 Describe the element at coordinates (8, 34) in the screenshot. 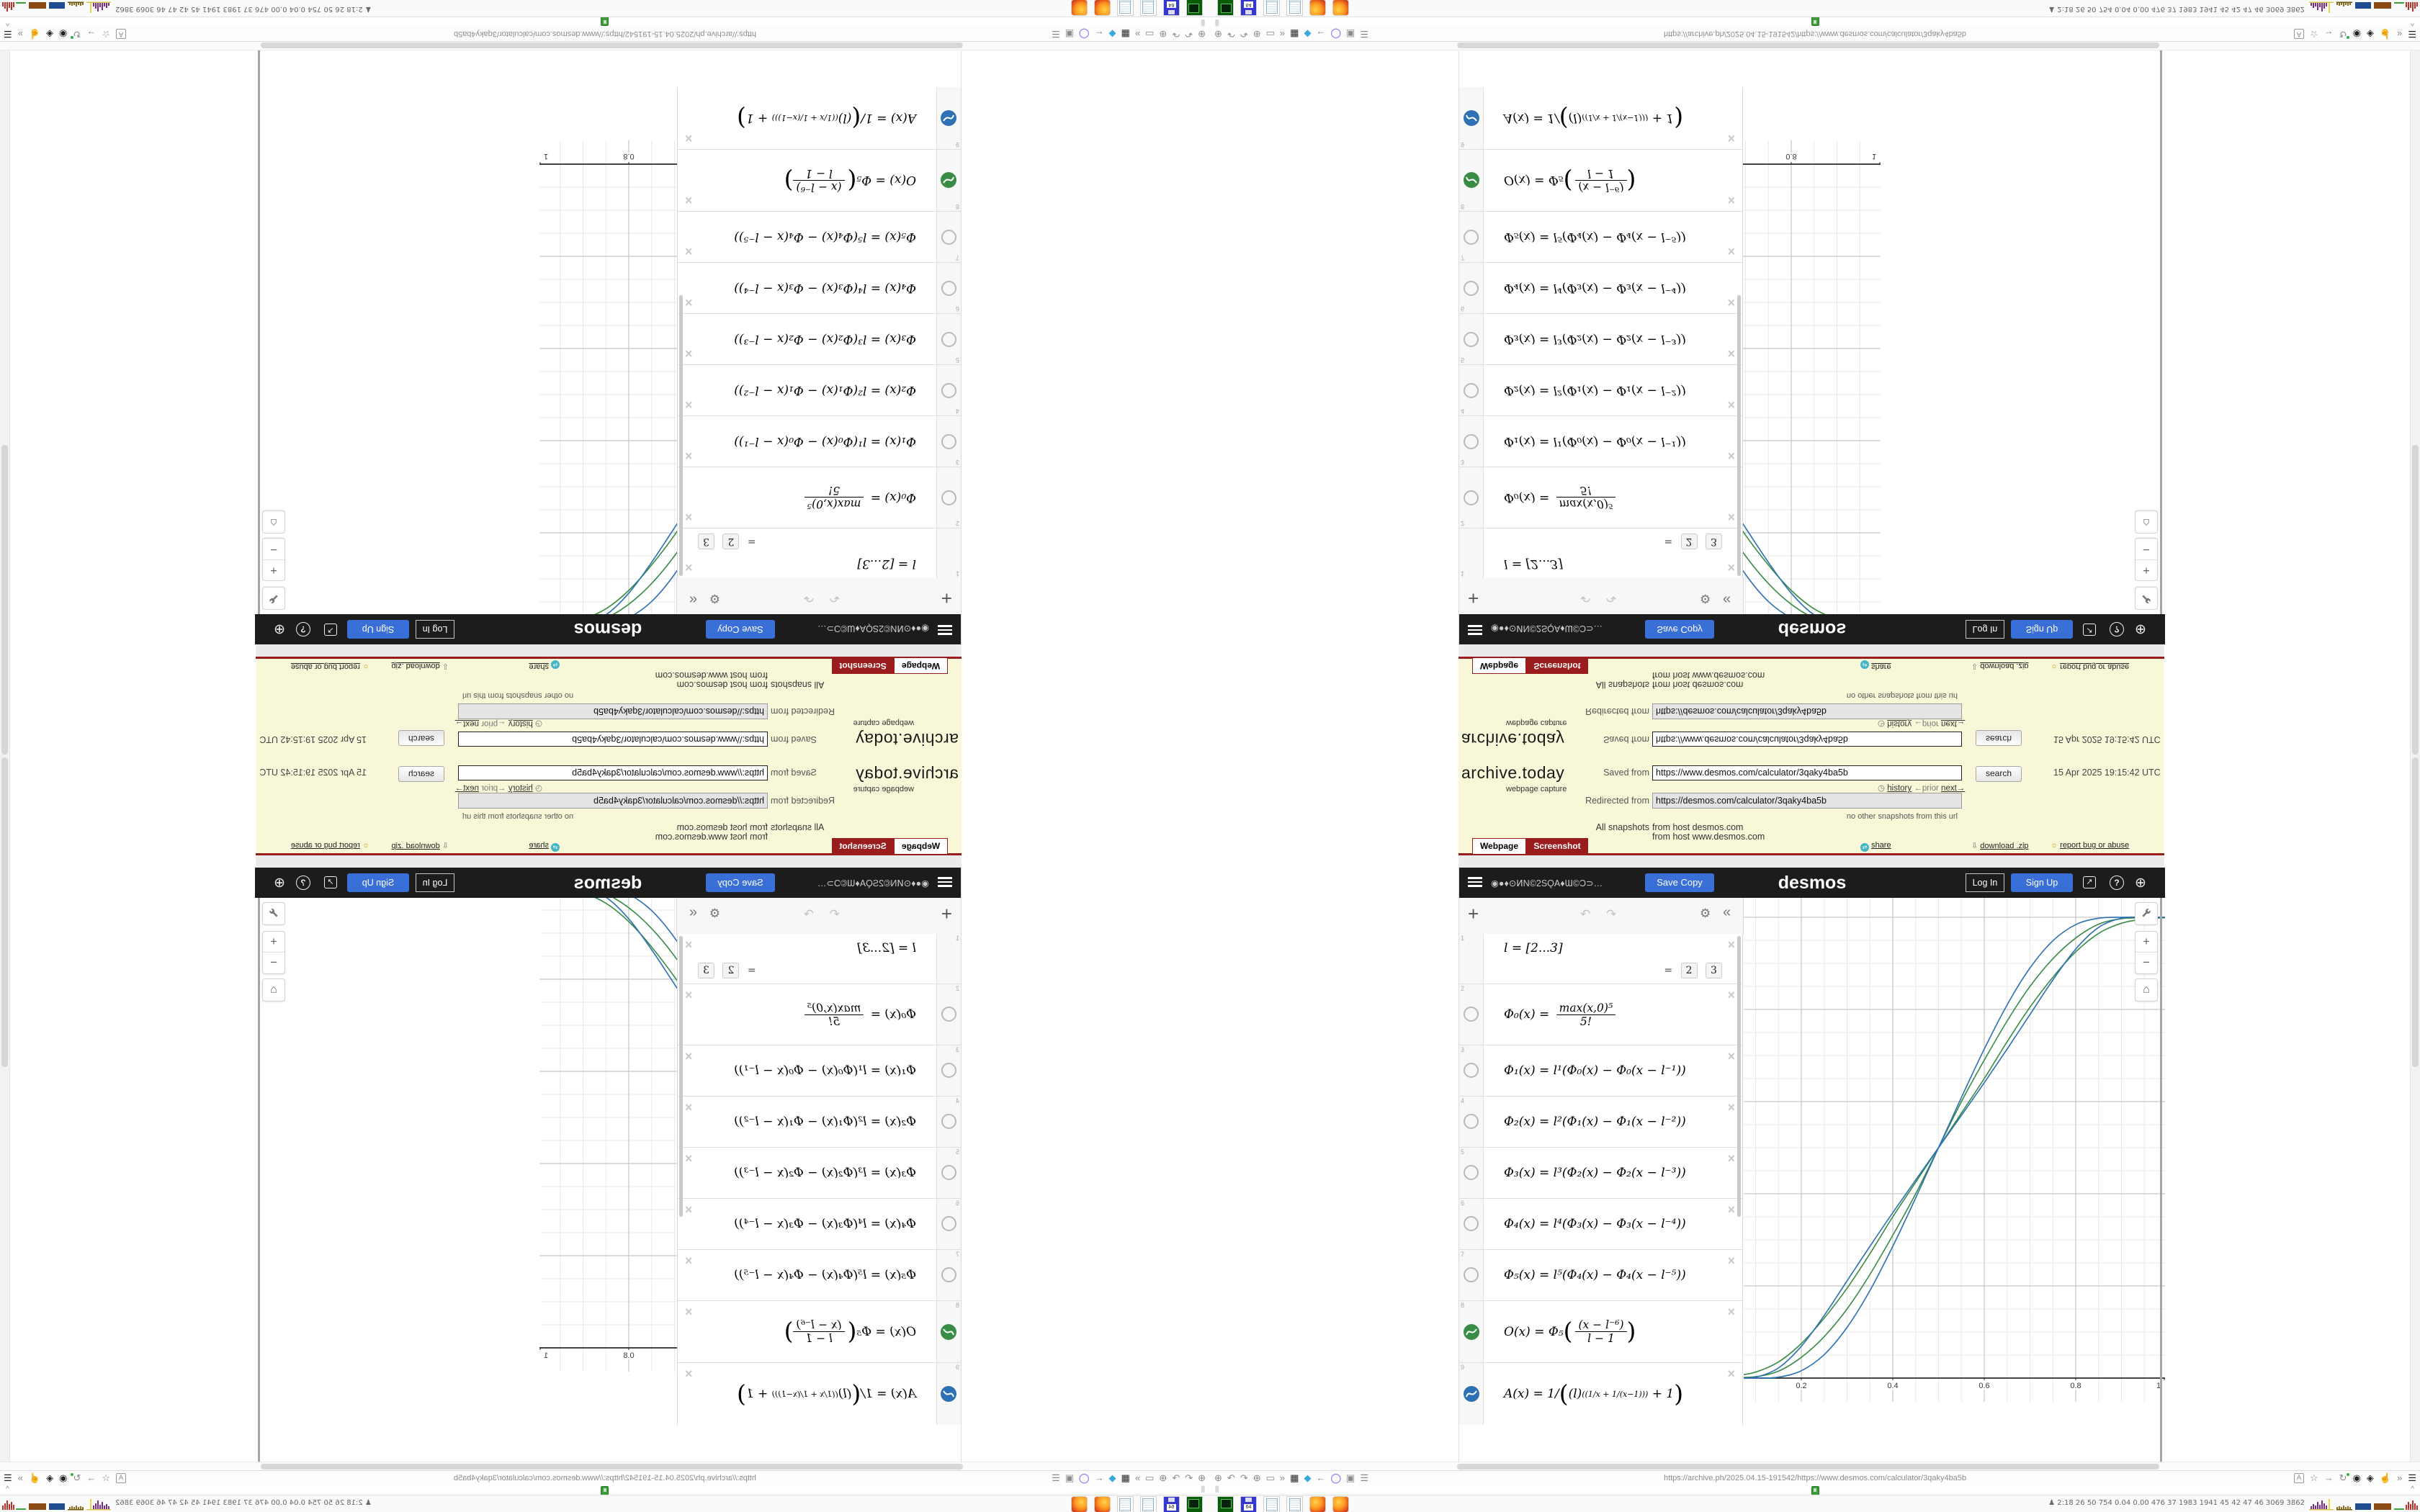

I see `hamburger-menu-icon: ☰` at that location.